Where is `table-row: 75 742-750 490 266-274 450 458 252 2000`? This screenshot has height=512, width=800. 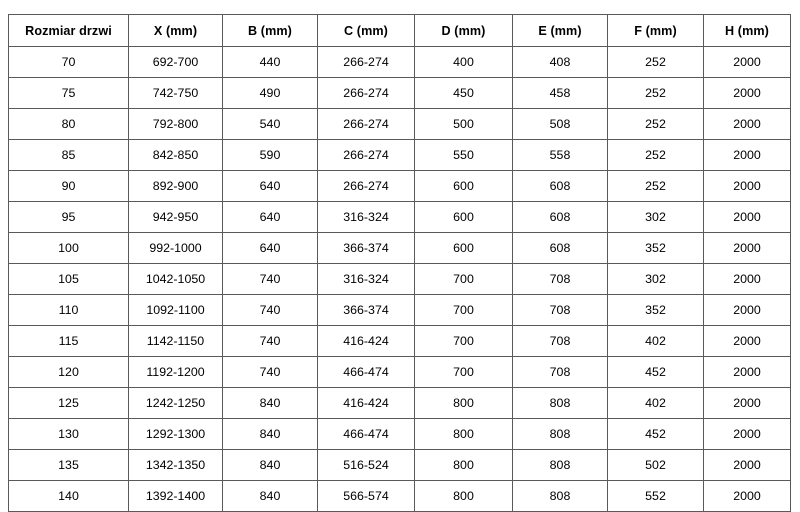 table-row: 75 742-750 490 266-274 450 458 252 2000 is located at coordinates (399, 93).